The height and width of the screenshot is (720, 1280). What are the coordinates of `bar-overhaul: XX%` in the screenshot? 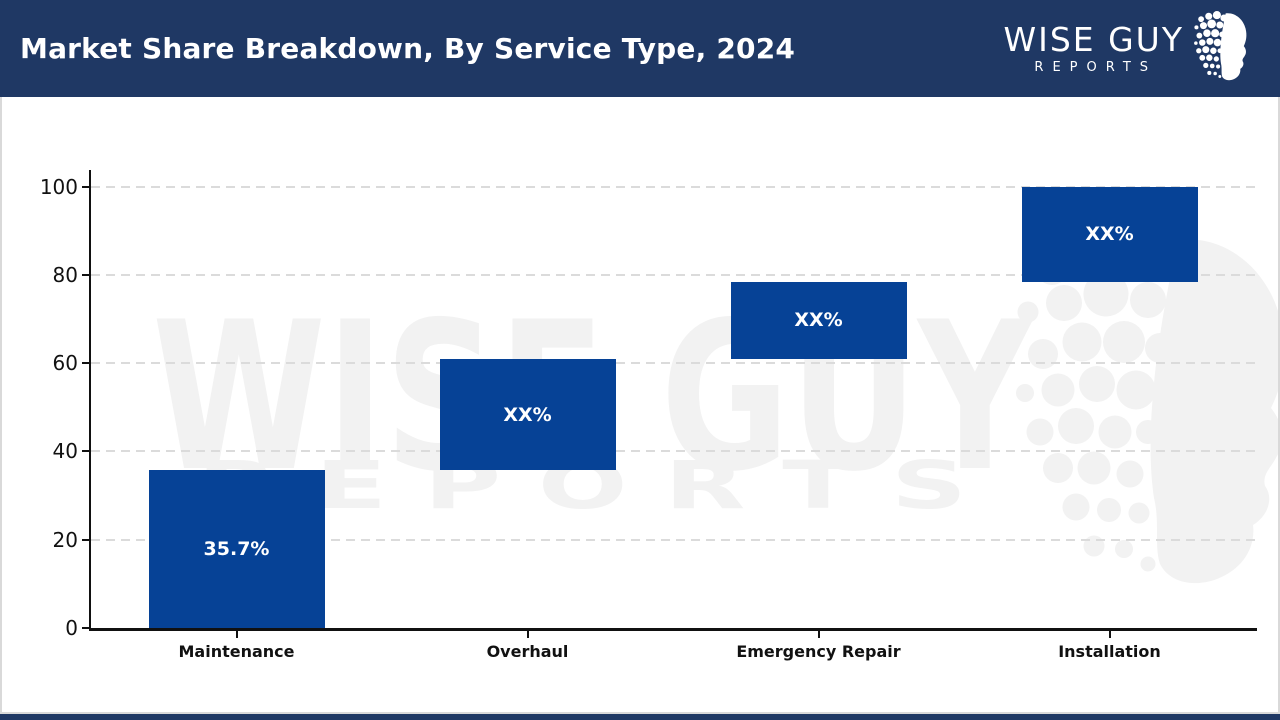 It's located at (527, 414).